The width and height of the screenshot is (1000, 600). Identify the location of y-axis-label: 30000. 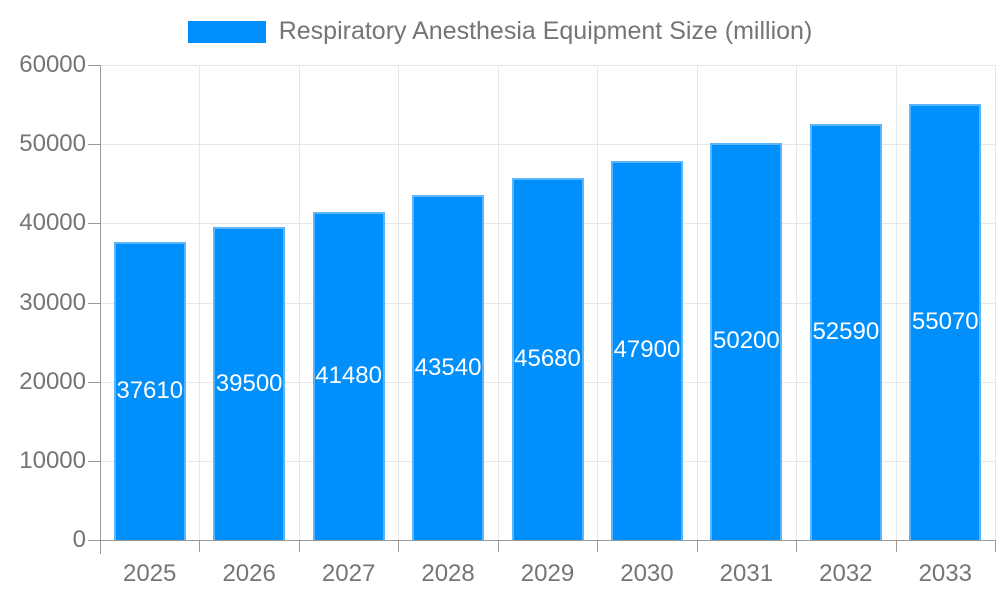
(52, 302).